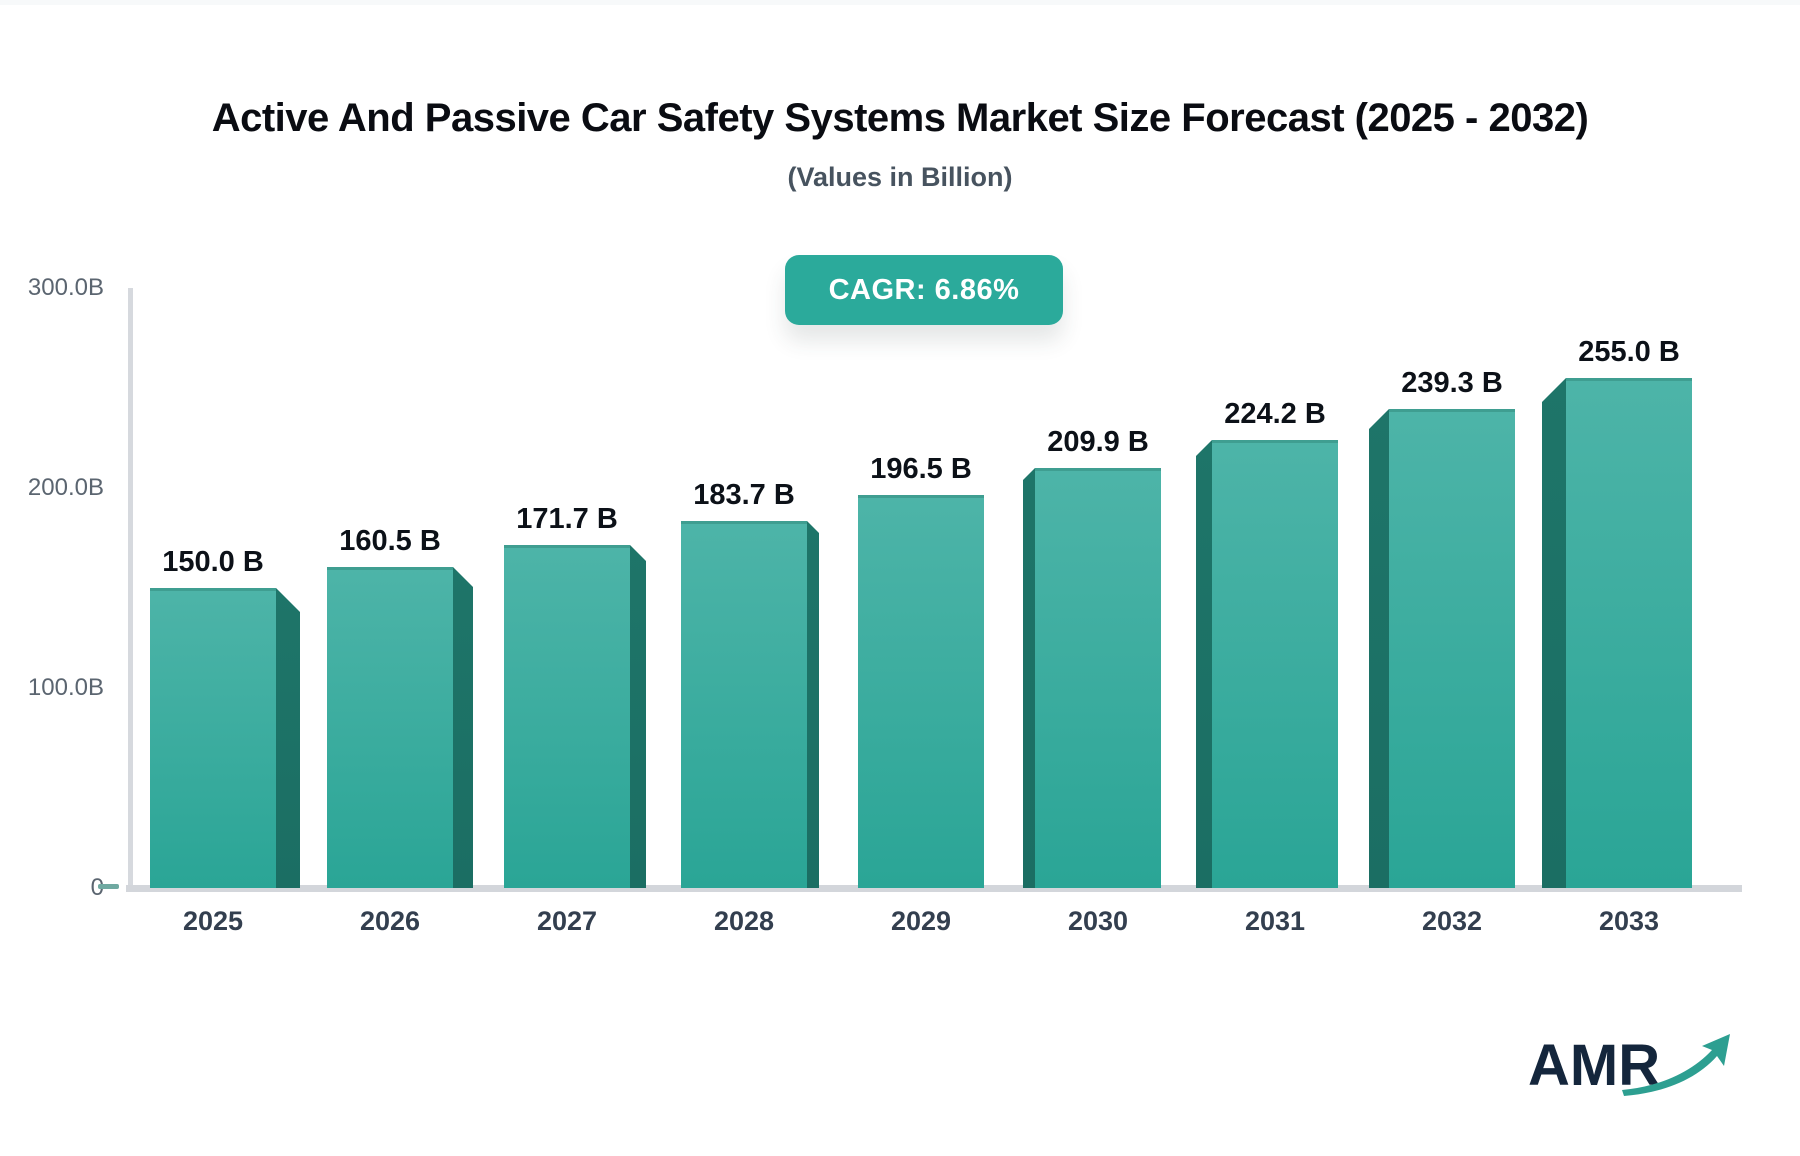 Image resolution: width=1800 pixels, height=1156 pixels. Describe the element at coordinates (65, 687) in the screenshot. I see `y-axis-tick-100: 100.0B` at that location.